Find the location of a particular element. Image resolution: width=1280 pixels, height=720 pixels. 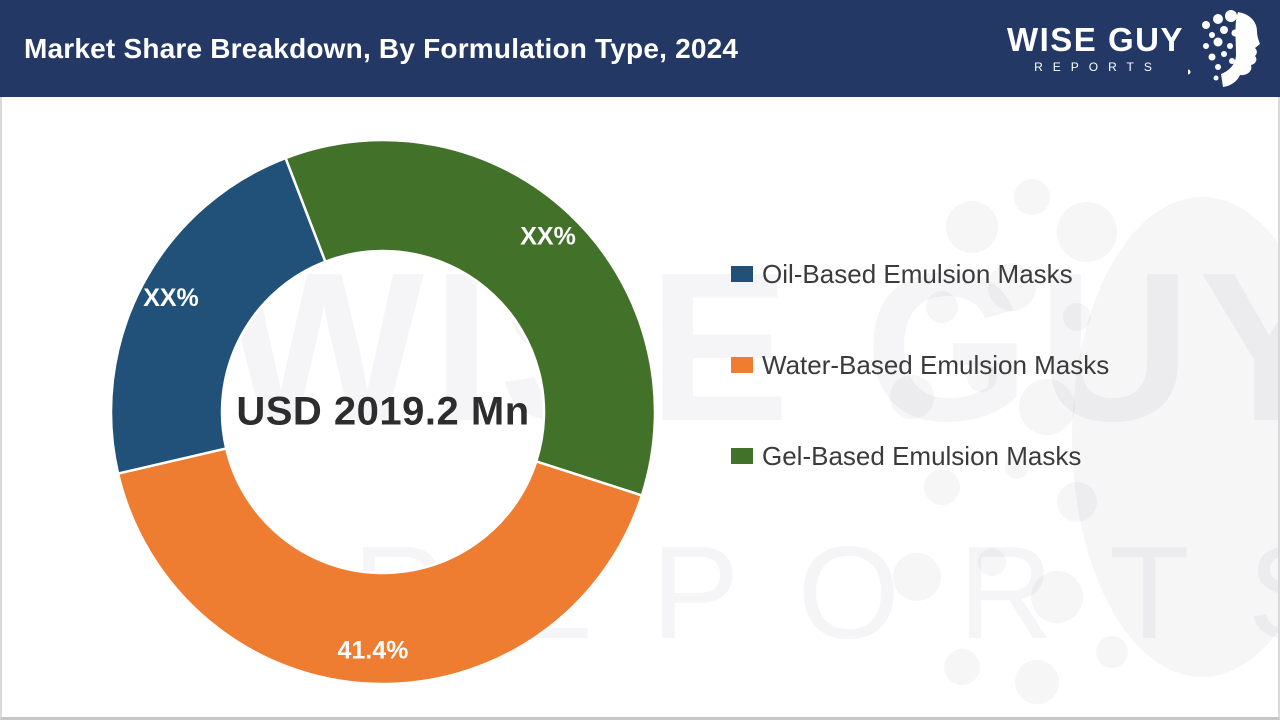

brand-logo-text: WISE GUY REPORTS is located at coordinates (1095, 48).